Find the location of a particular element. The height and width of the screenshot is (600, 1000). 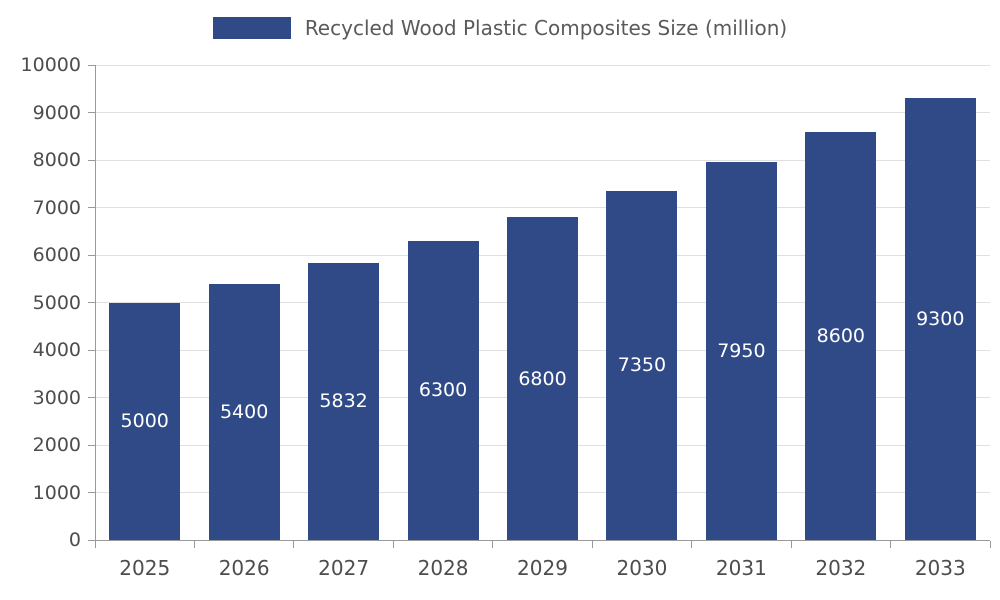

x-axis-label: 2030 is located at coordinates (642, 568).